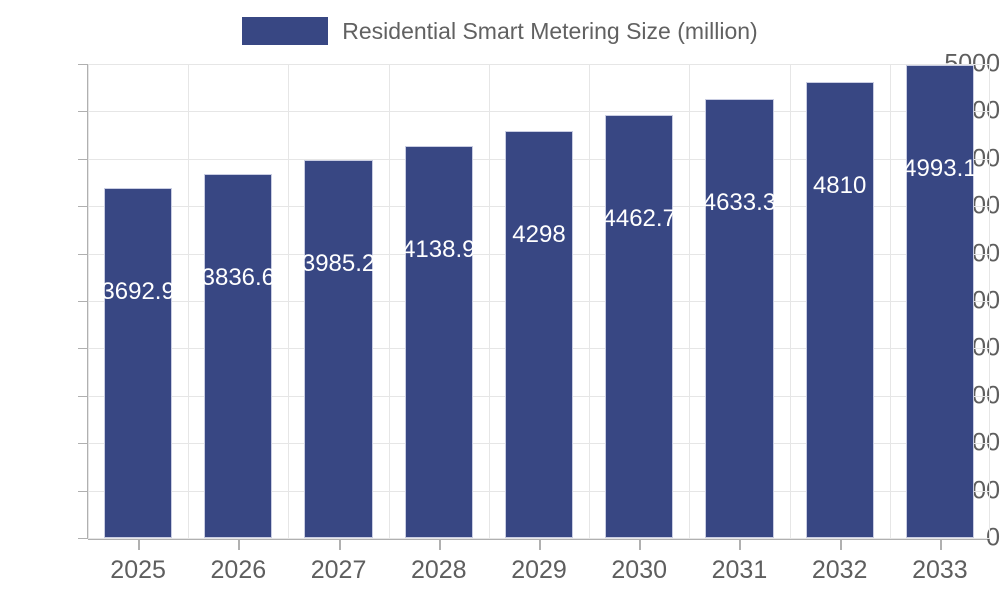 This screenshot has width=1000, height=600. Describe the element at coordinates (138, 570) in the screenshot. I see `x-tick-label: 2025` at that location.